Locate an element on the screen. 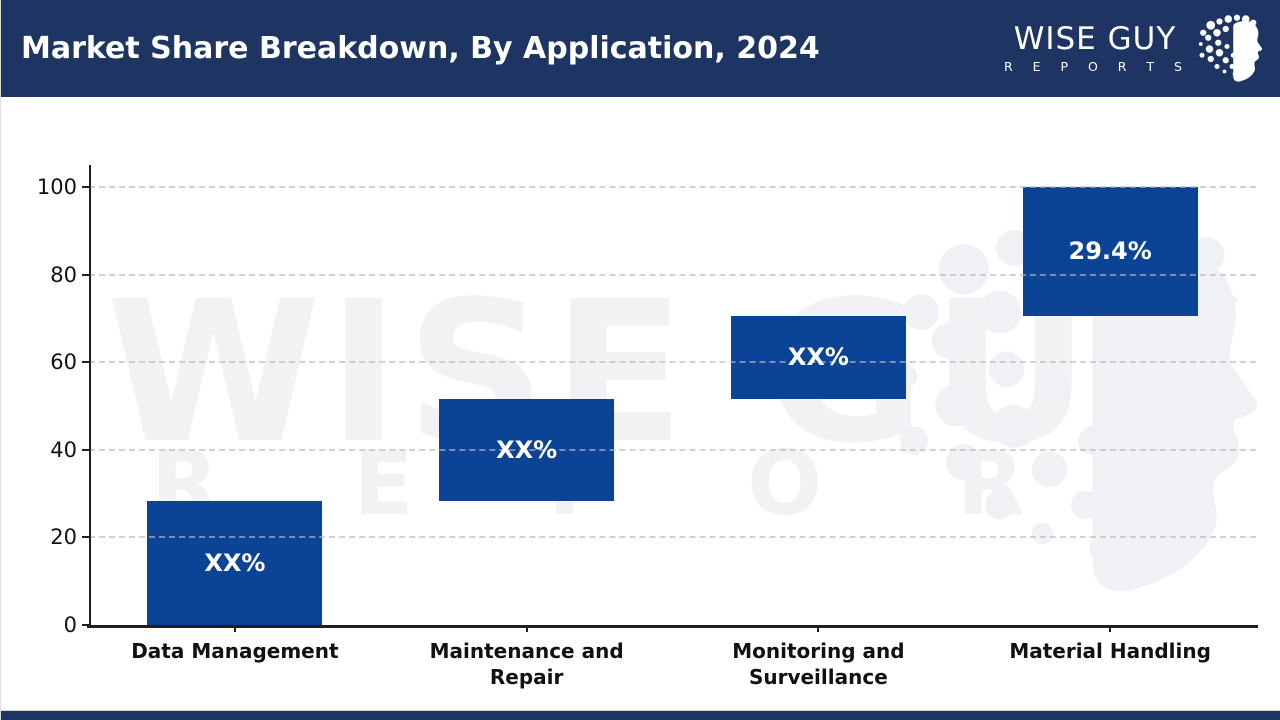 This screenshot has height=720, width=1280. footer-divider is located at coordinates (640, 710).